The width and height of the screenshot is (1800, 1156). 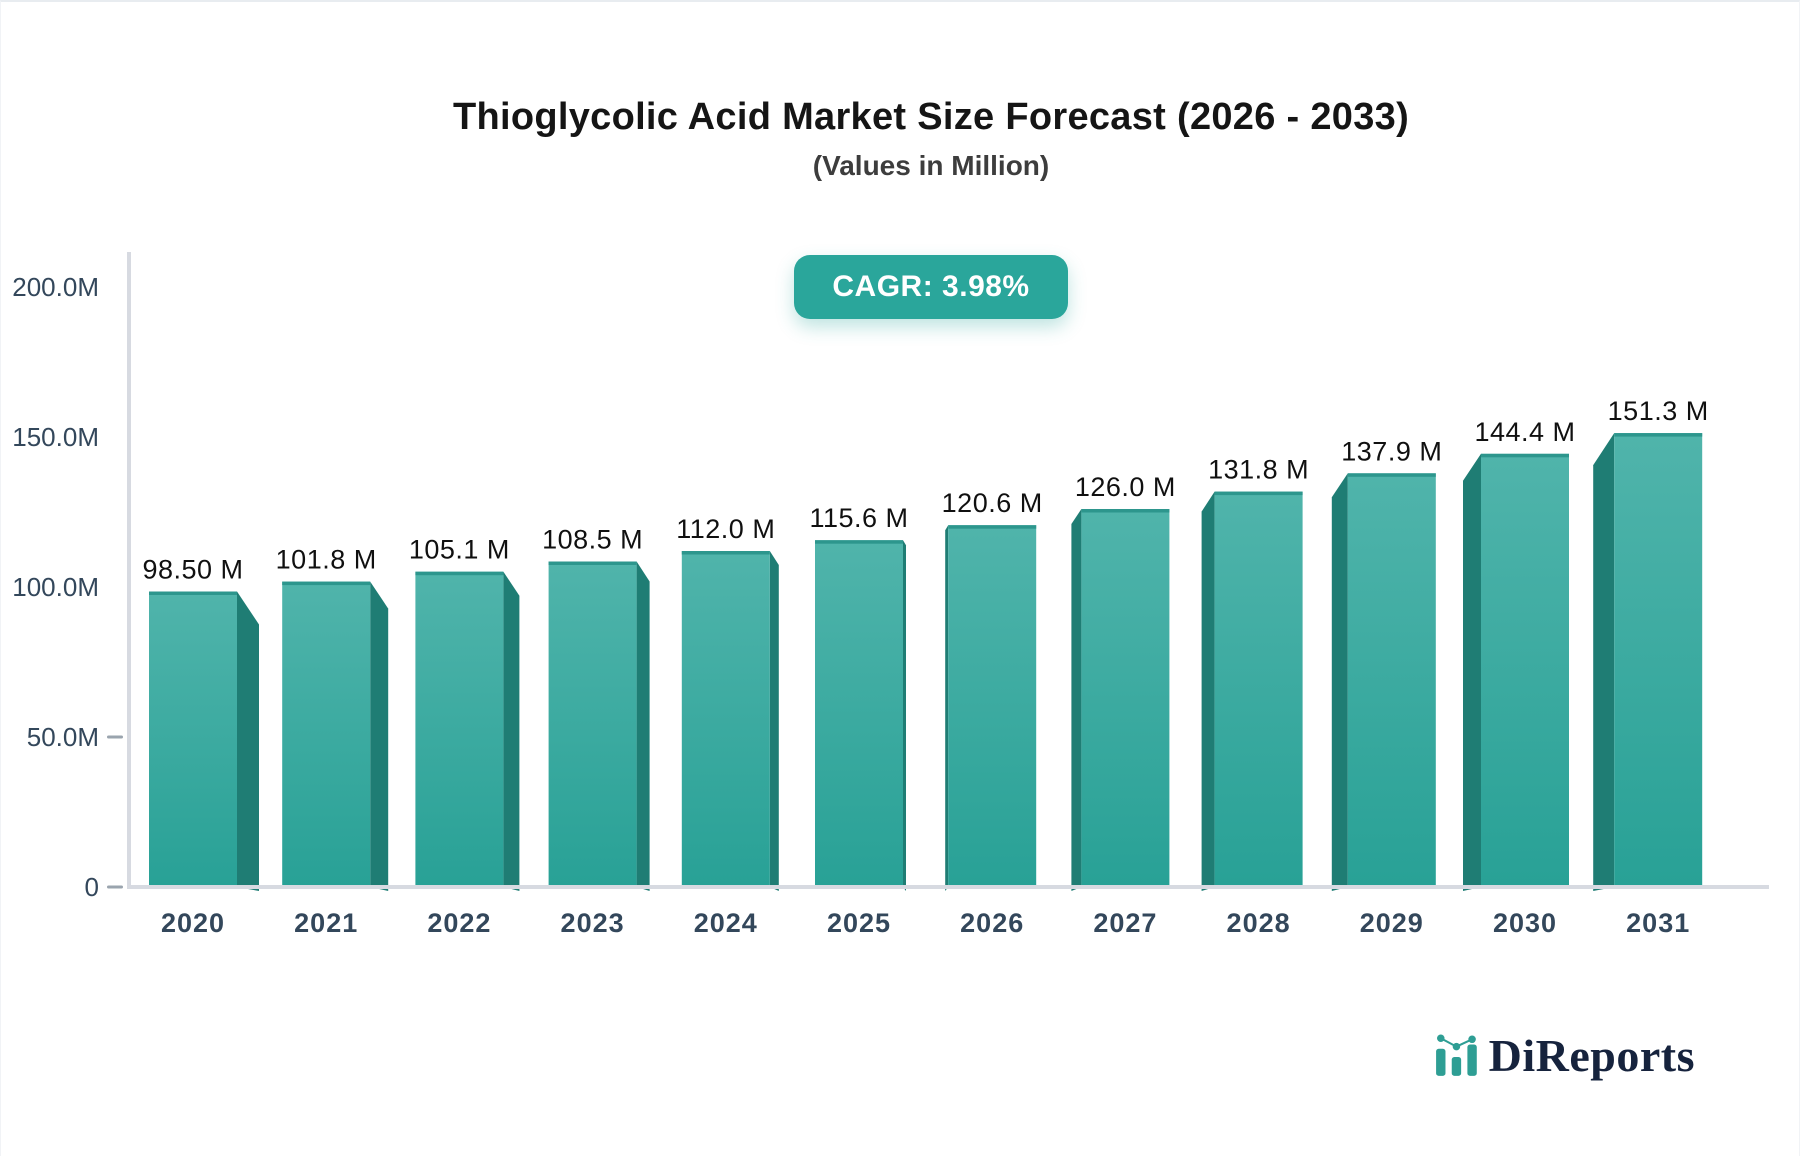 What do you see at coordinates (511, 731) in the screenshot?
I see `bar-side-face-2022` at bounding box center [511, 731].